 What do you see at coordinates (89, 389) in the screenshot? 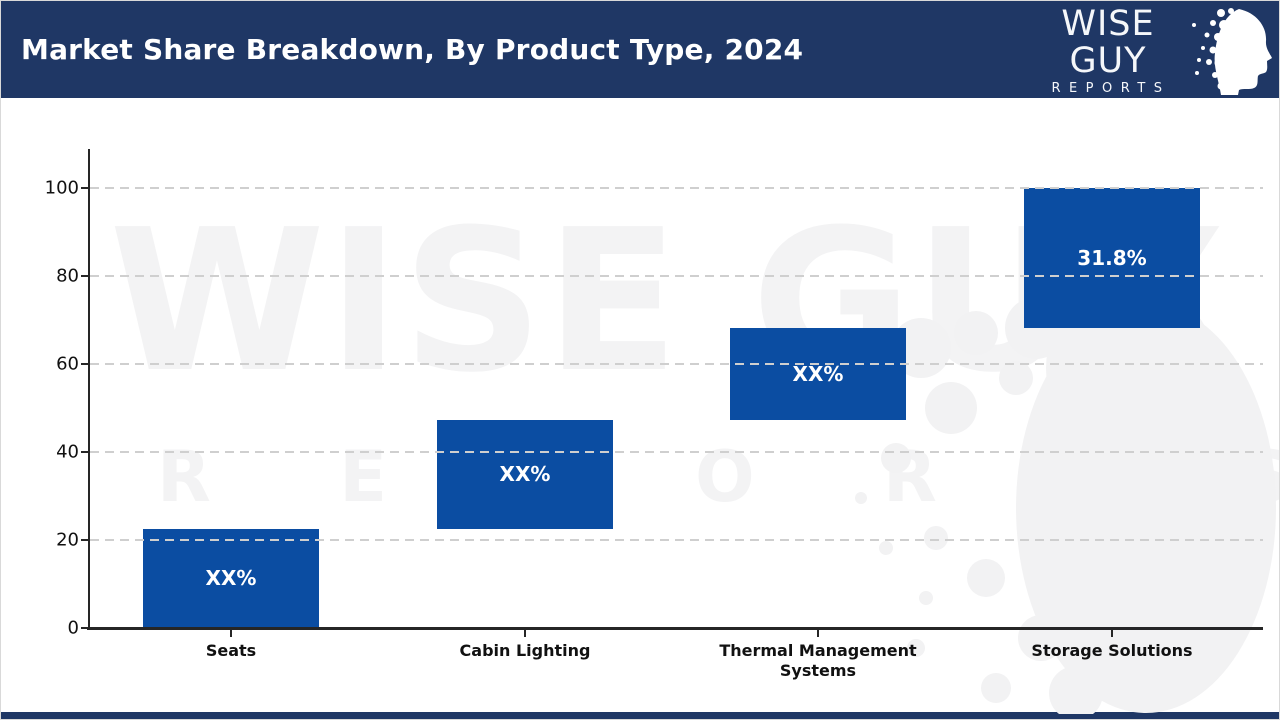
I see `y-axis-line` at bounding box center [89, 389].